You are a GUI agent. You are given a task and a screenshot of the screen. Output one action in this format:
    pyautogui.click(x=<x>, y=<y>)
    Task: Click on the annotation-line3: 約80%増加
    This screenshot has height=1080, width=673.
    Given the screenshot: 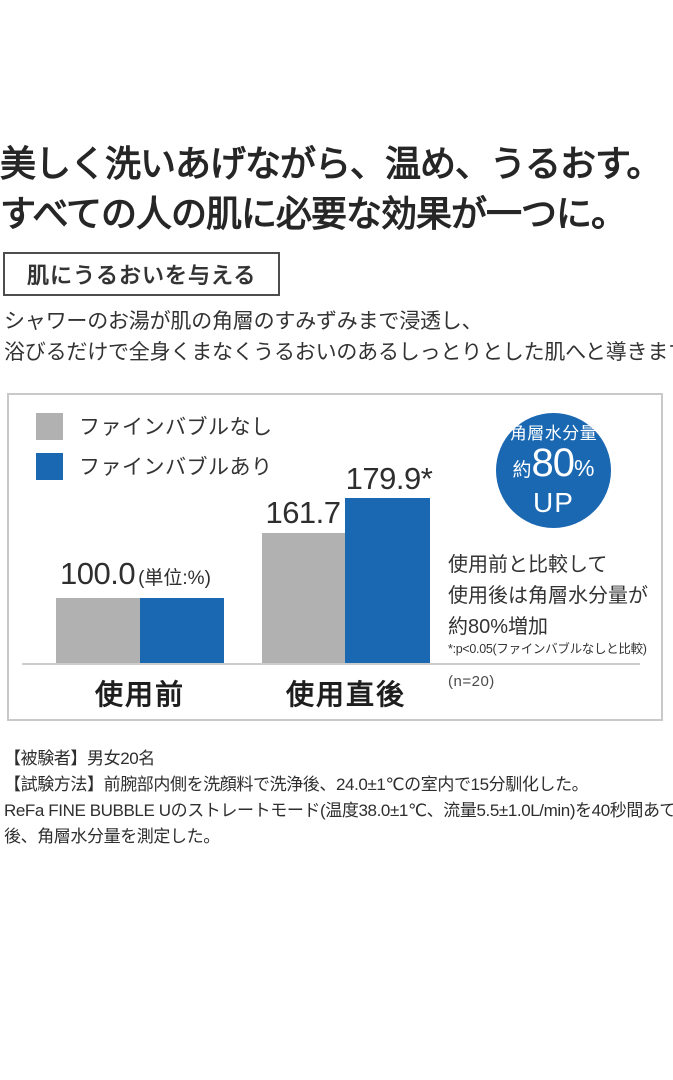 What is the action you would take?
    pyautogui.click(x=498, y=627)
    